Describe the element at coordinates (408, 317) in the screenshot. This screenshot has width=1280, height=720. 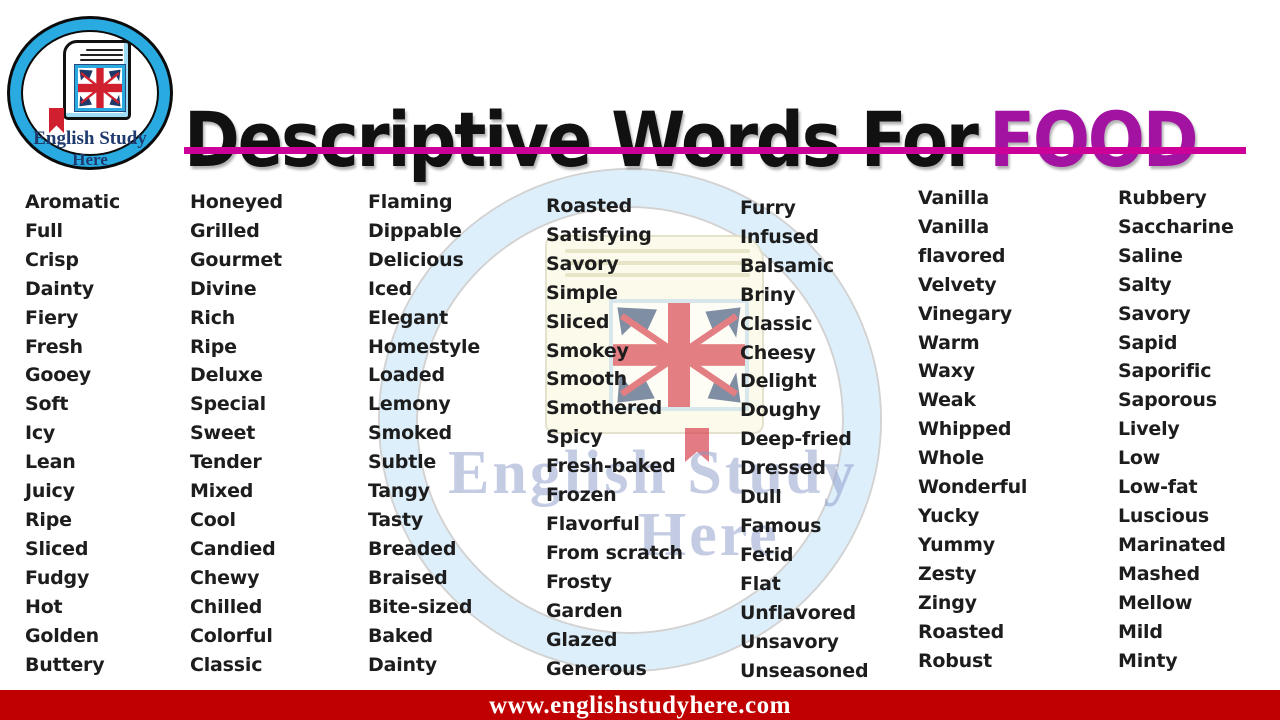
I see `word-item: Elegant` at that location.